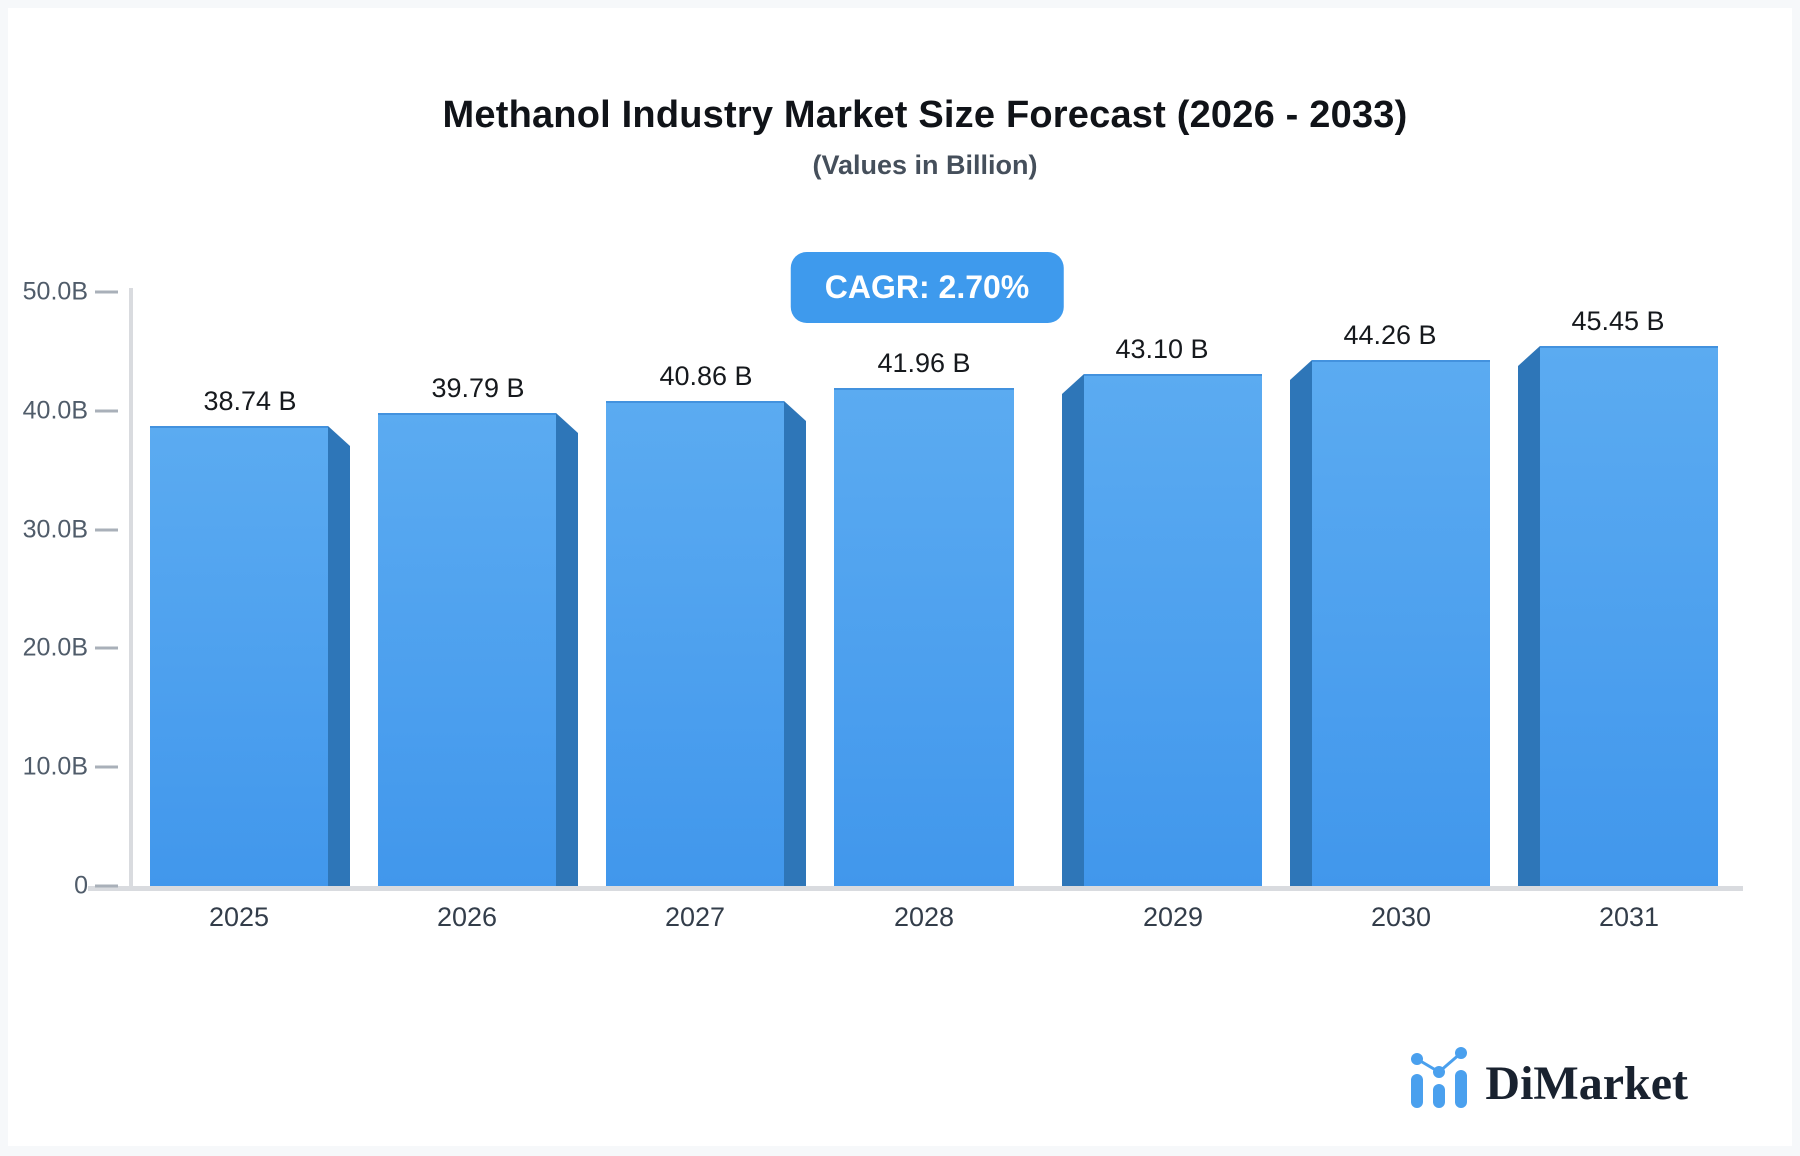  I want to click on x-axis-label: 2031, so click(1629, 917).